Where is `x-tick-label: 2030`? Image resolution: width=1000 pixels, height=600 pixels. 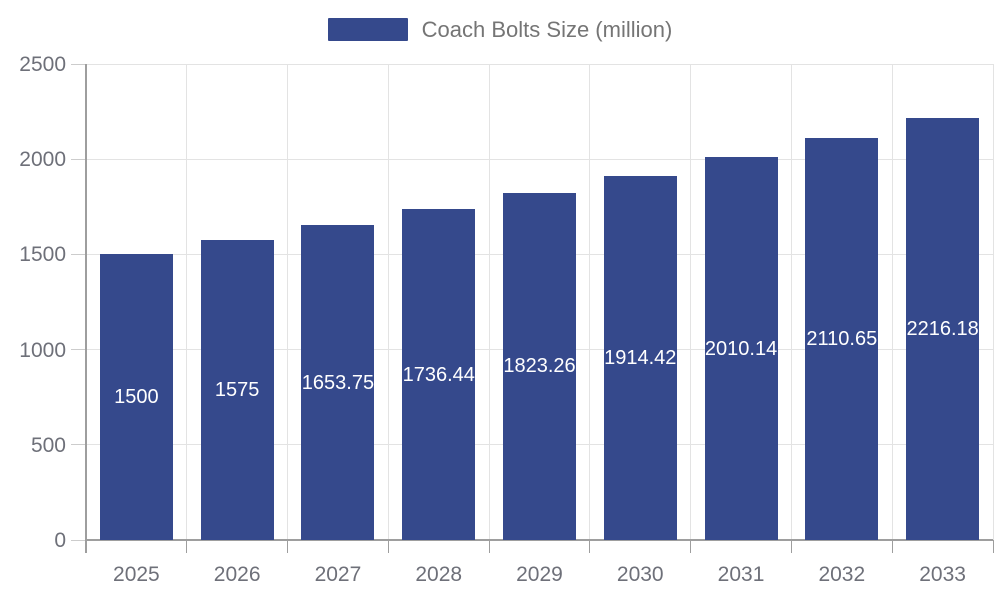 x-tick-label: 2030 is located at coordinates (640, 574).